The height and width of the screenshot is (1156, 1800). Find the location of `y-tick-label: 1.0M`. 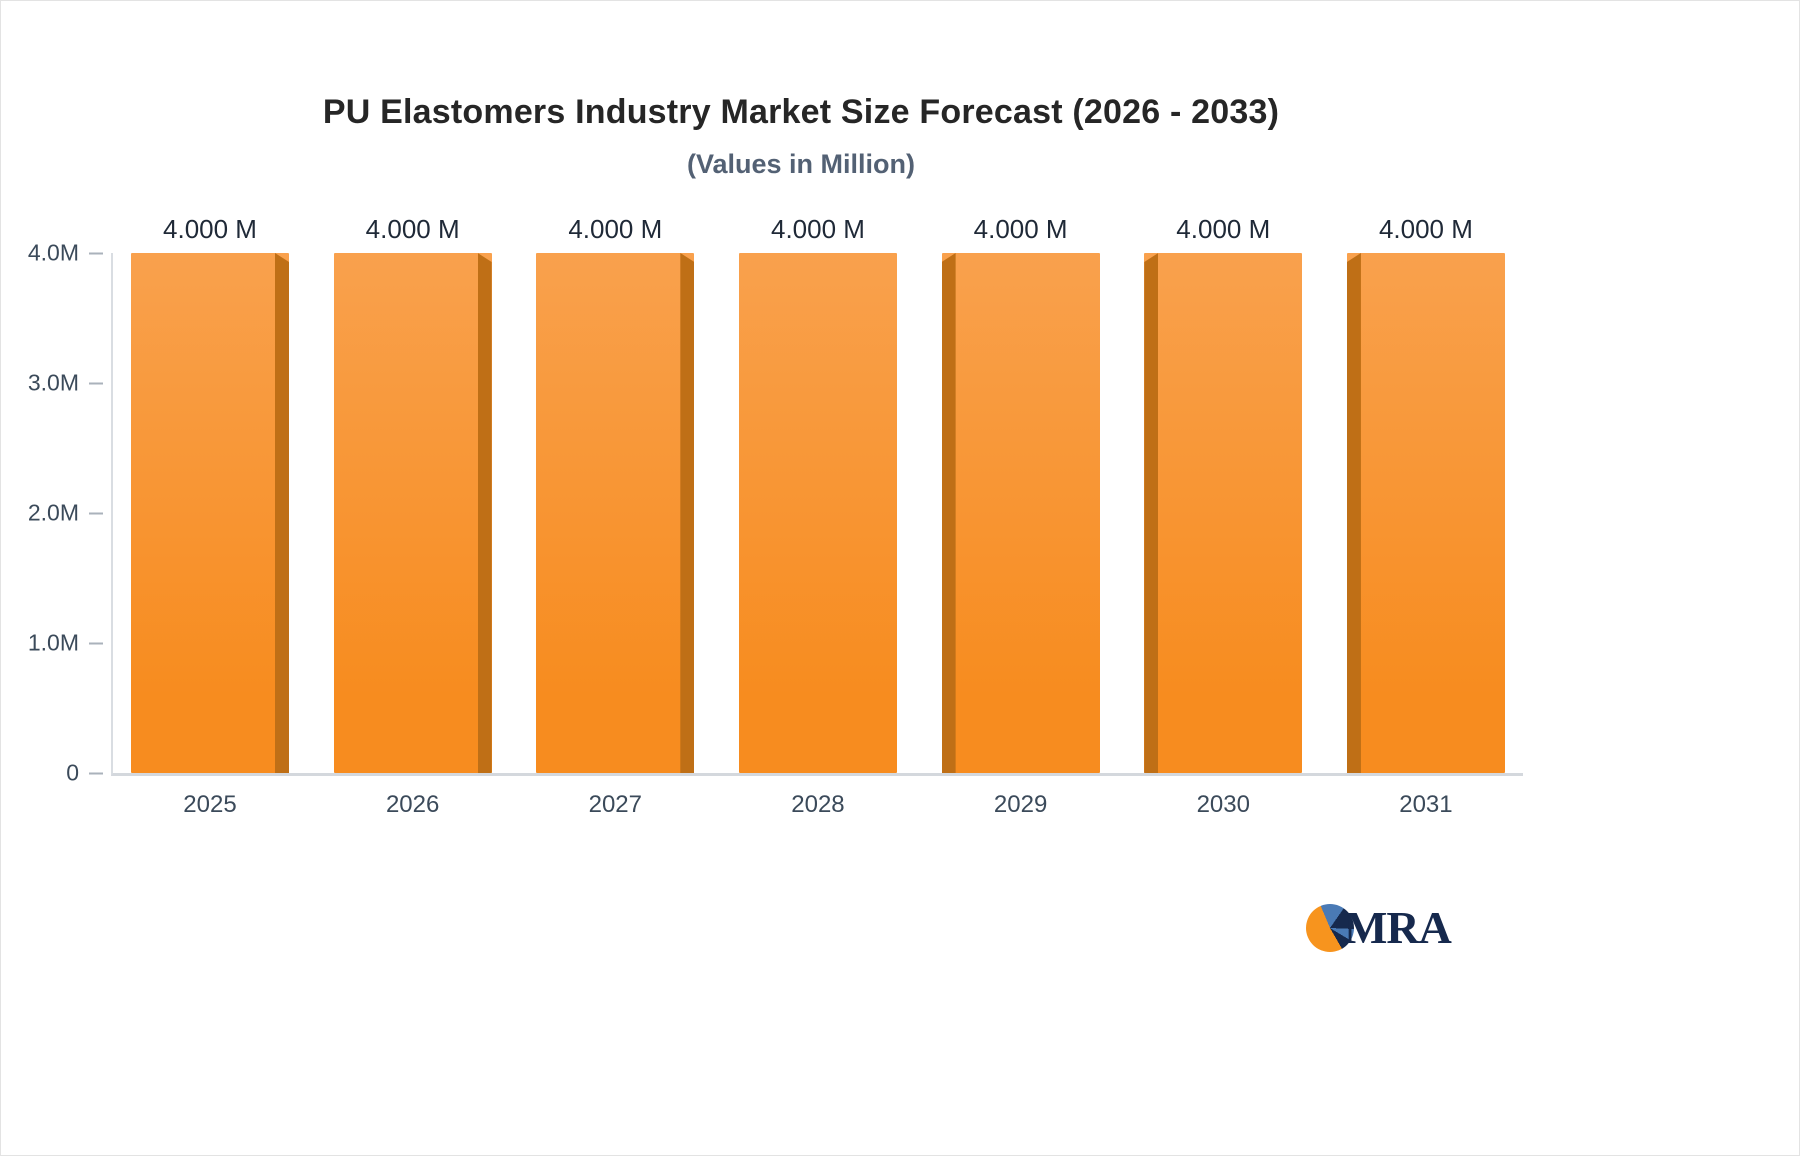

y-tick-label: 1.0M is located at coordinates (53, 642).